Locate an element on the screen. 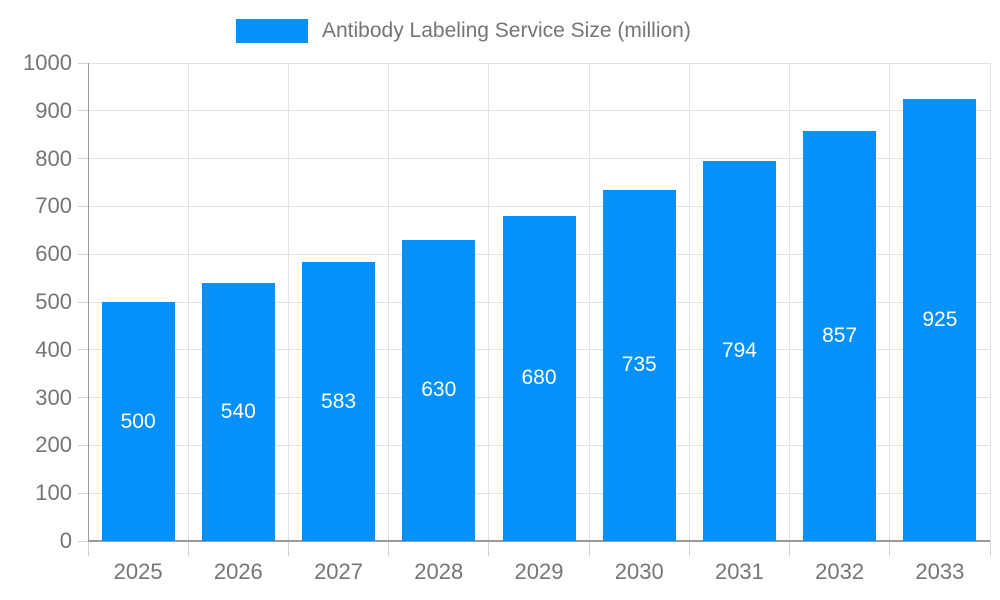  x-axis-tick-label: 2027 is located at coordinates (339, 571).